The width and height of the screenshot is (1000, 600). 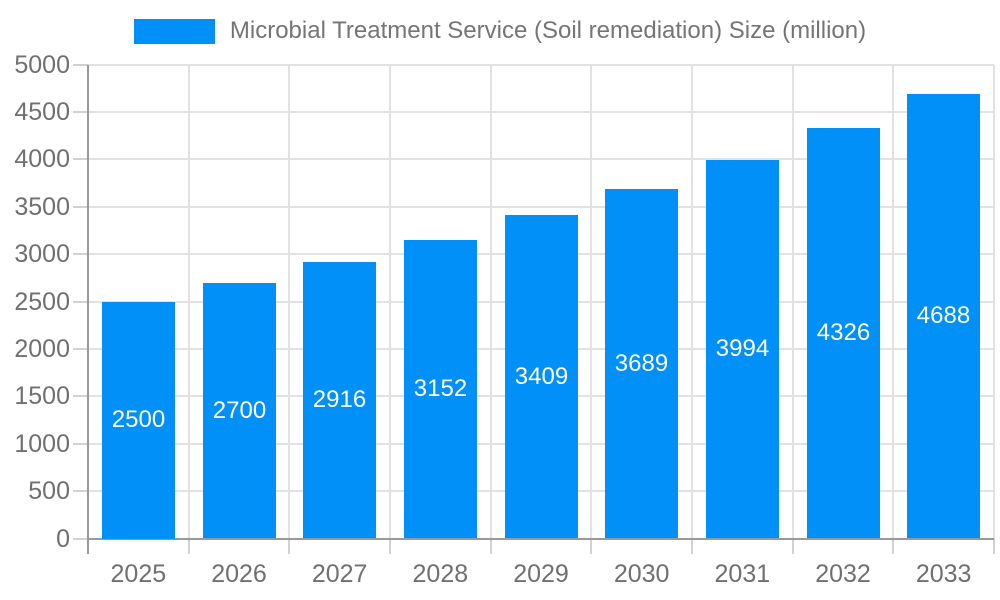 I want to click on y-axis-label: 2000, so click(x=42, y=348).